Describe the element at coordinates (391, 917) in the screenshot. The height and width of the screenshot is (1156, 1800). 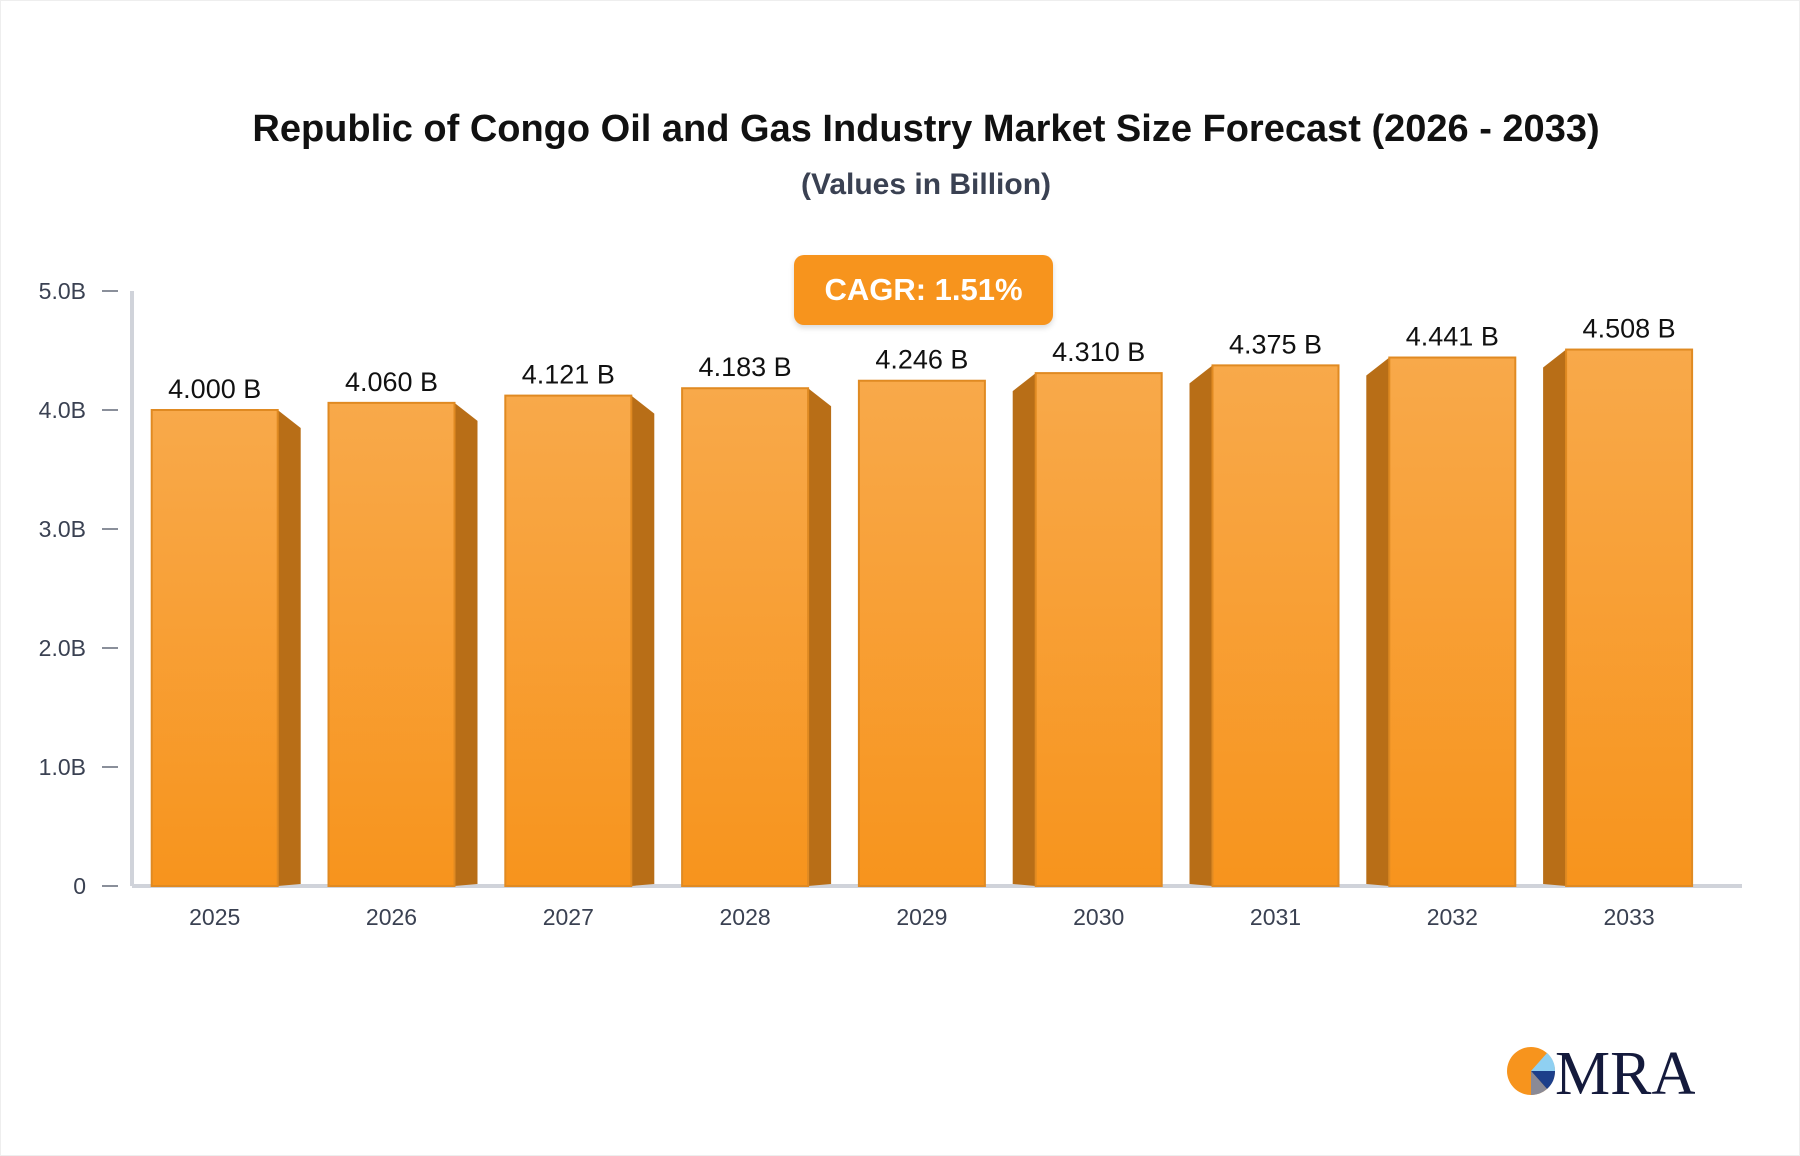
I see `x-tick-label: 2026` at that location.